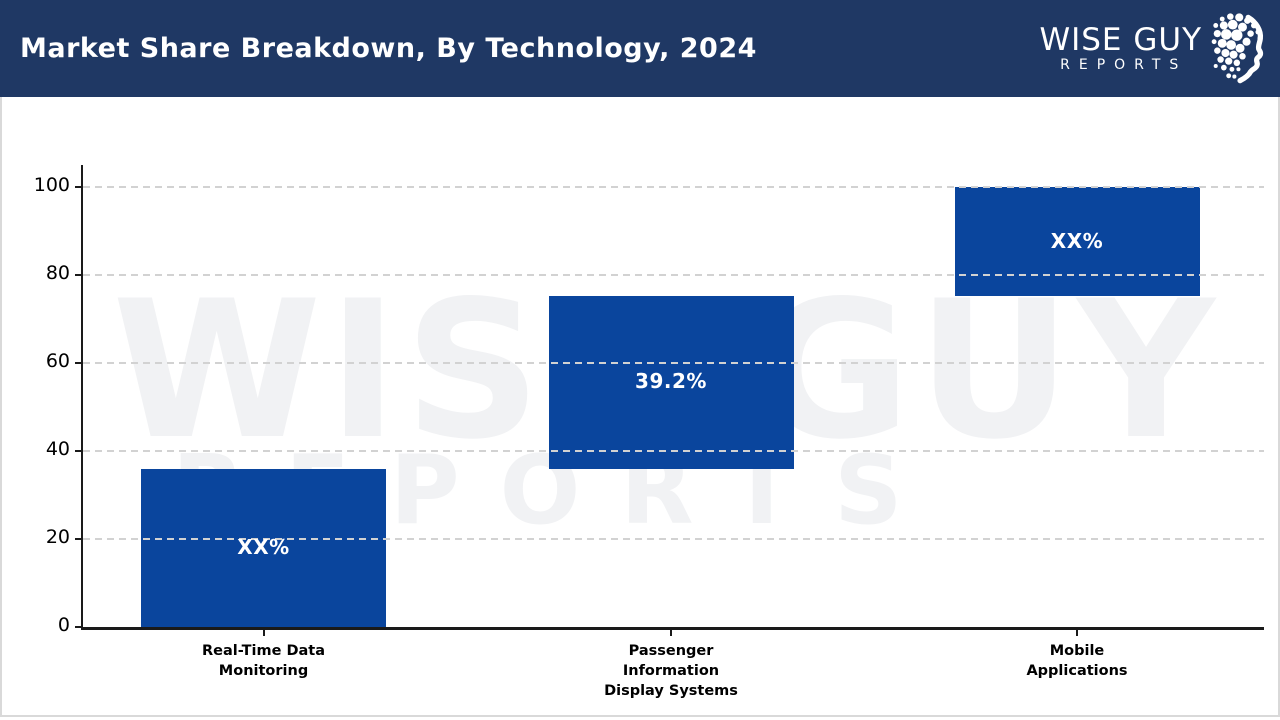  I want to click on category-label-1: Real-Time Data Monitoring, so click(264, 661).